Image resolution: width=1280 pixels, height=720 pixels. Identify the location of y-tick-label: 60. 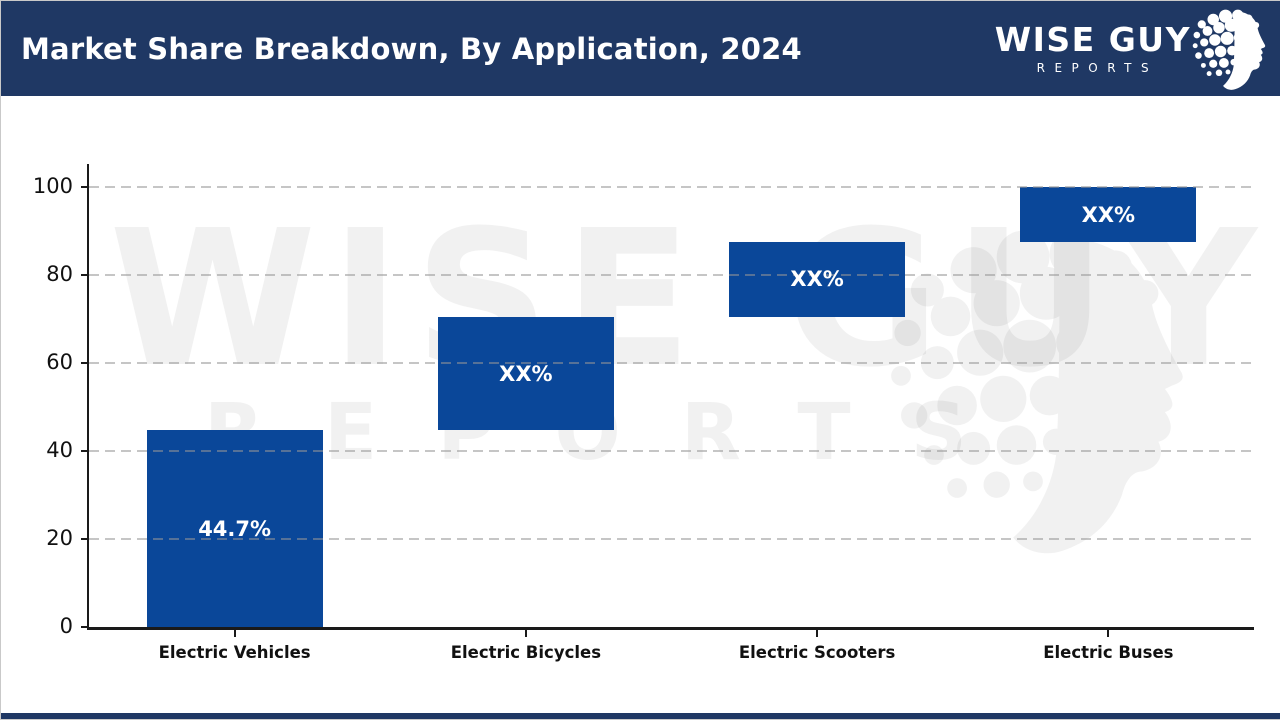
(59, 362).